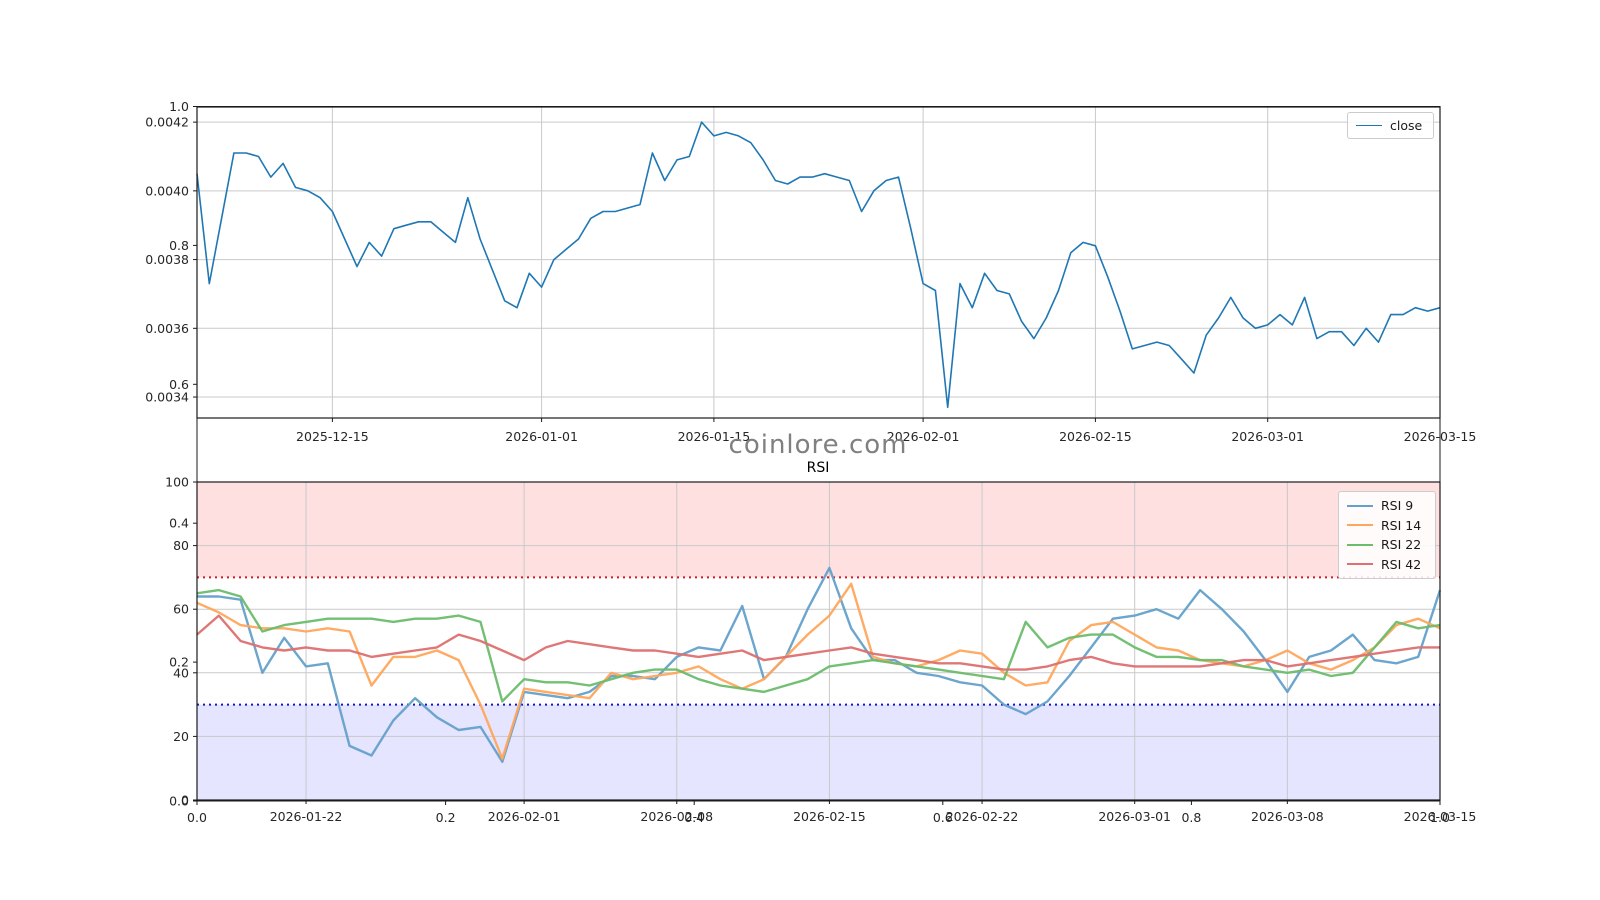 Image resolution: width=1600 pixels, height=900 pixels. Describe the element at coordinates (167, 397) in the screenshot. I see `price-ytick-label: 0.0034` at that location.